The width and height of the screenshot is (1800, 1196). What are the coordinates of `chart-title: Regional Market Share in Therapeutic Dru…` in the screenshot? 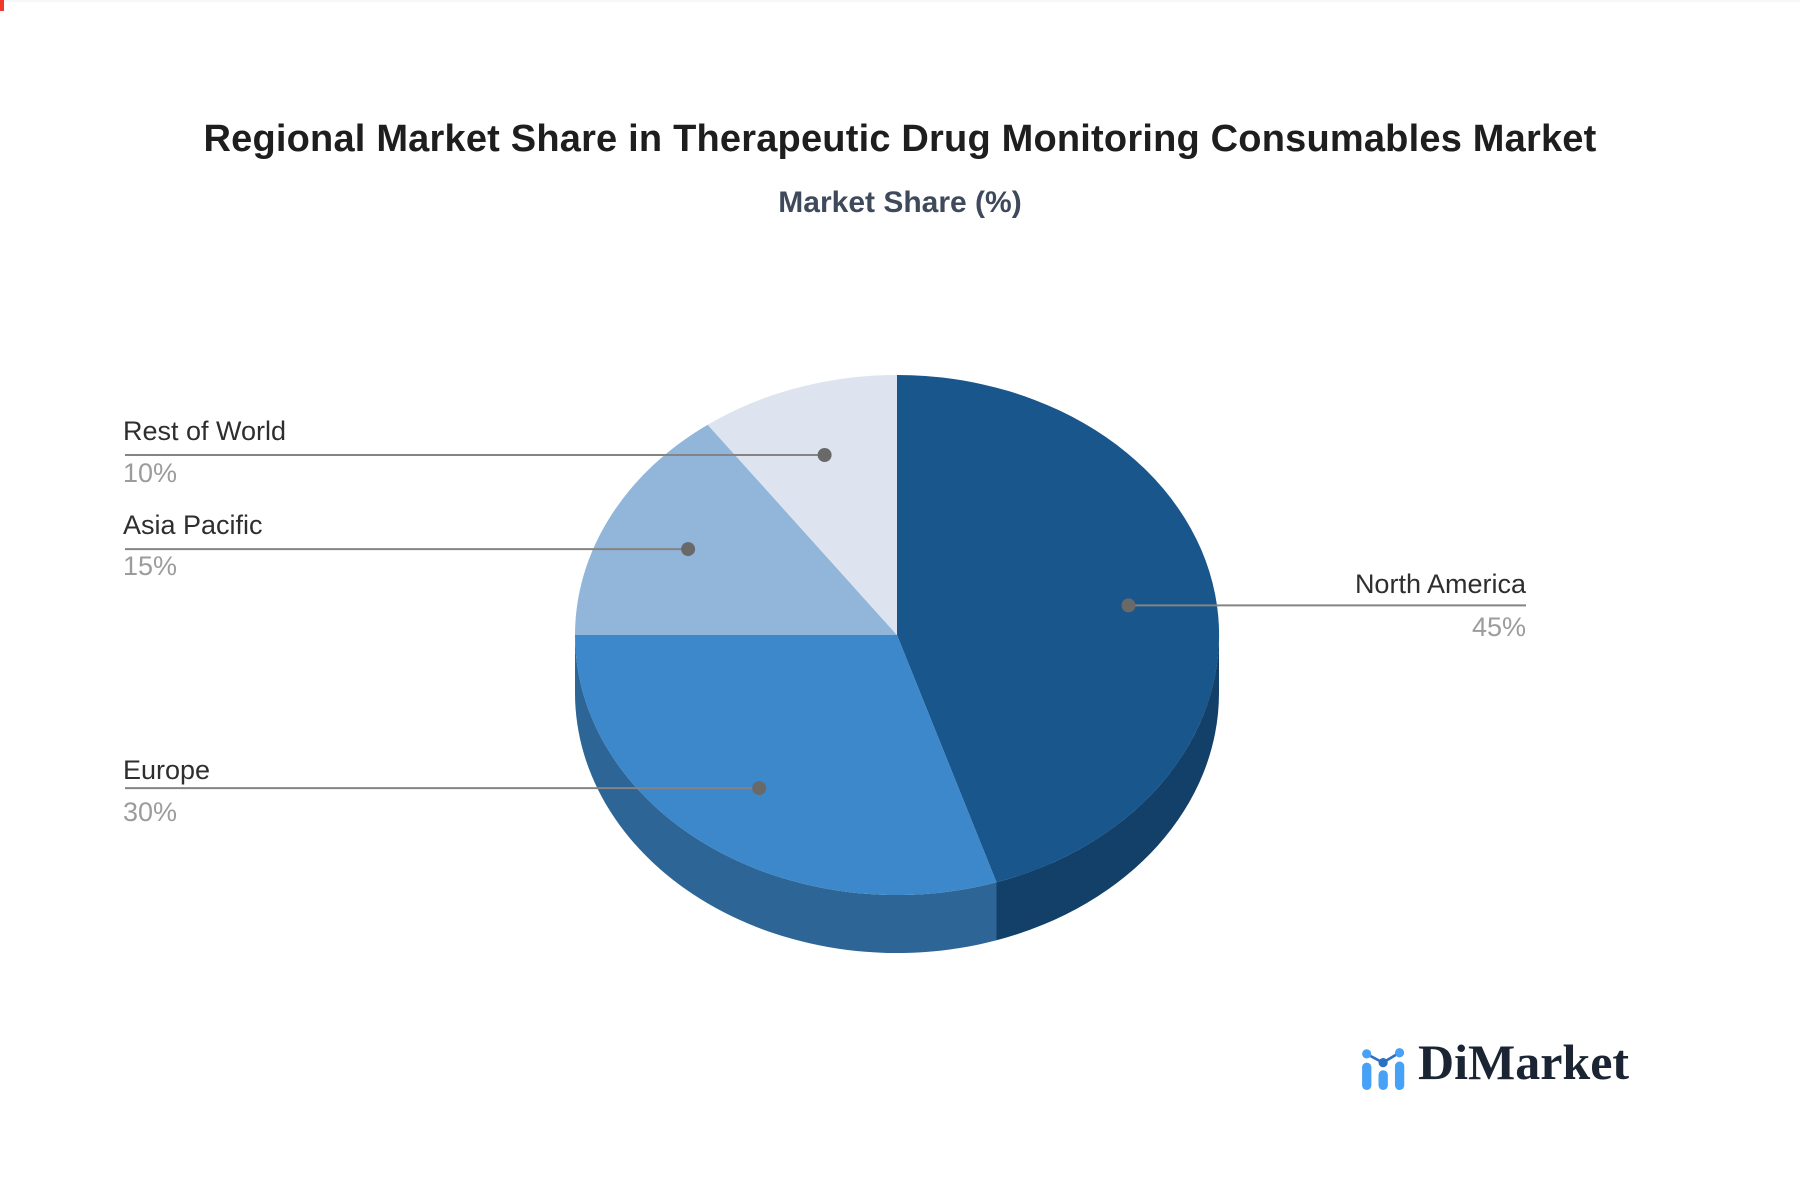 It's located at (900, 139).